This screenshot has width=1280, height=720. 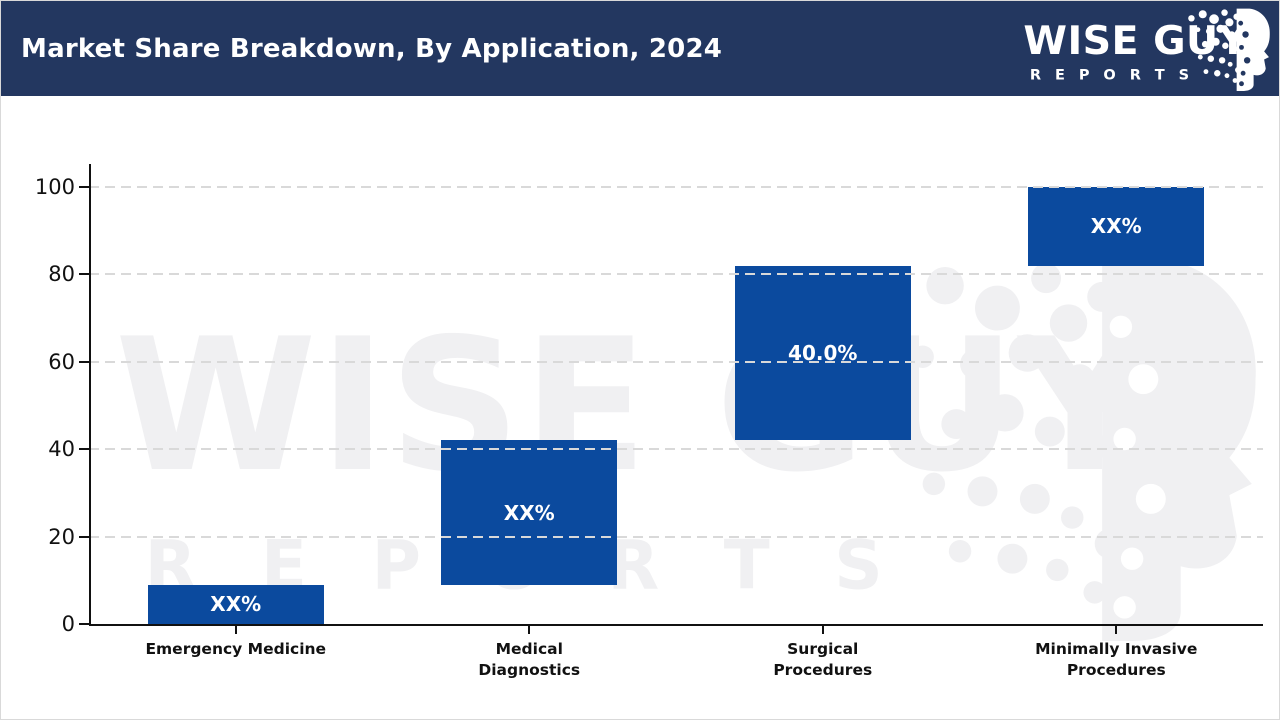 I want to click on y-tick-label: 60, so click(x=61, y=361).